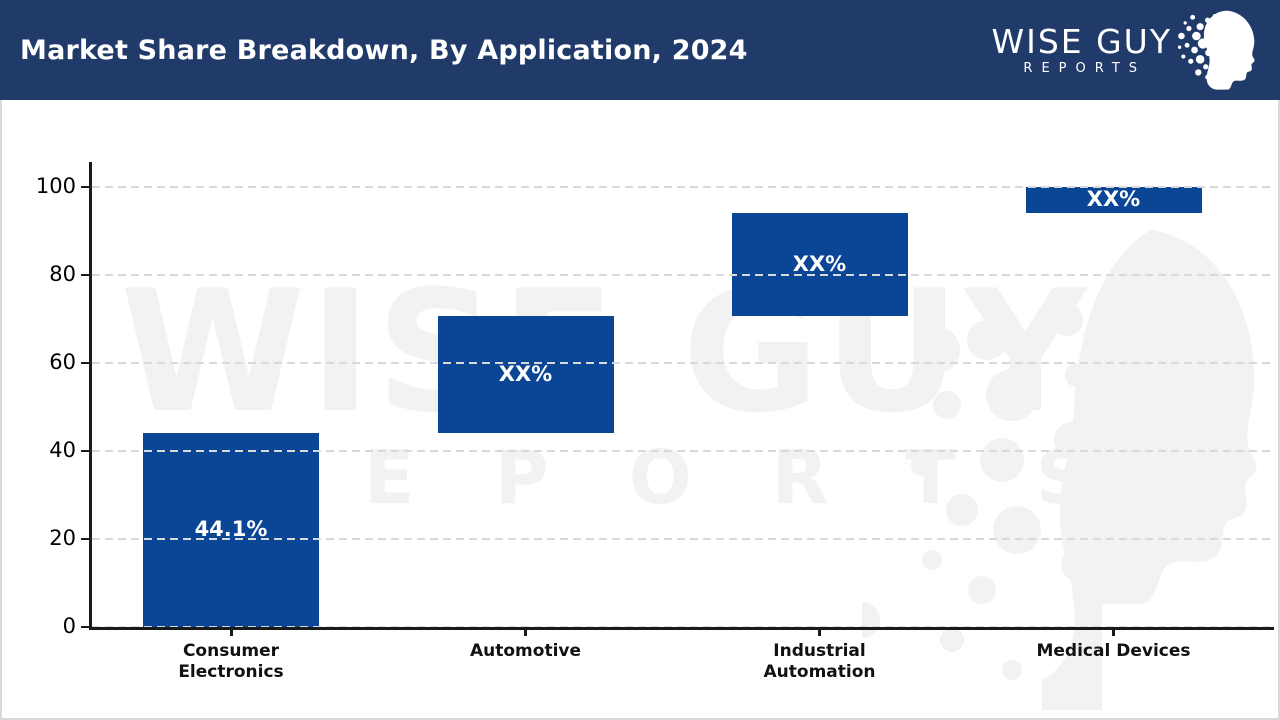 The width and height of the screenshot is (1280, 720). I want to click on y-tick-label: 0, so click(69, 626).